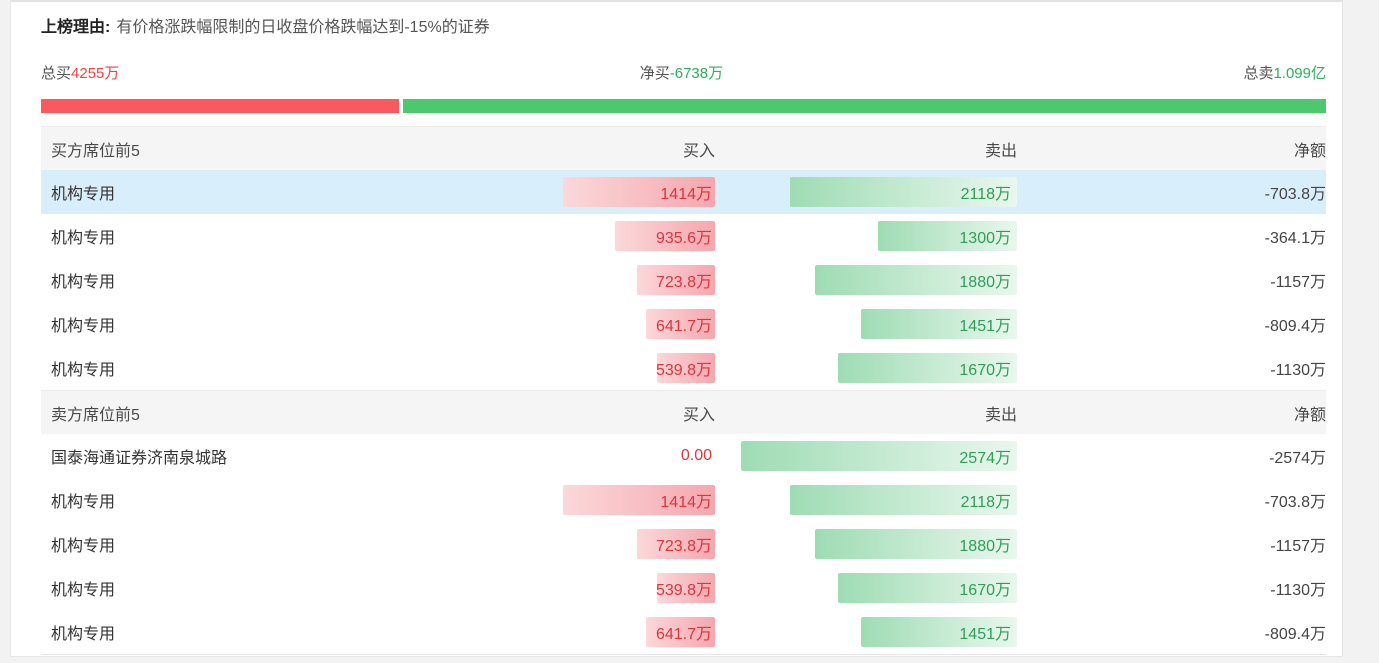 The height and width of the screenshot is (663, 1379). Describe the element at coordinates (683, 28) in the screenshot. I see `listing-reason: 上榜理由: 有价格涨跌幅限制的日收盘价格跌幅达到-15%的证券` at that location.